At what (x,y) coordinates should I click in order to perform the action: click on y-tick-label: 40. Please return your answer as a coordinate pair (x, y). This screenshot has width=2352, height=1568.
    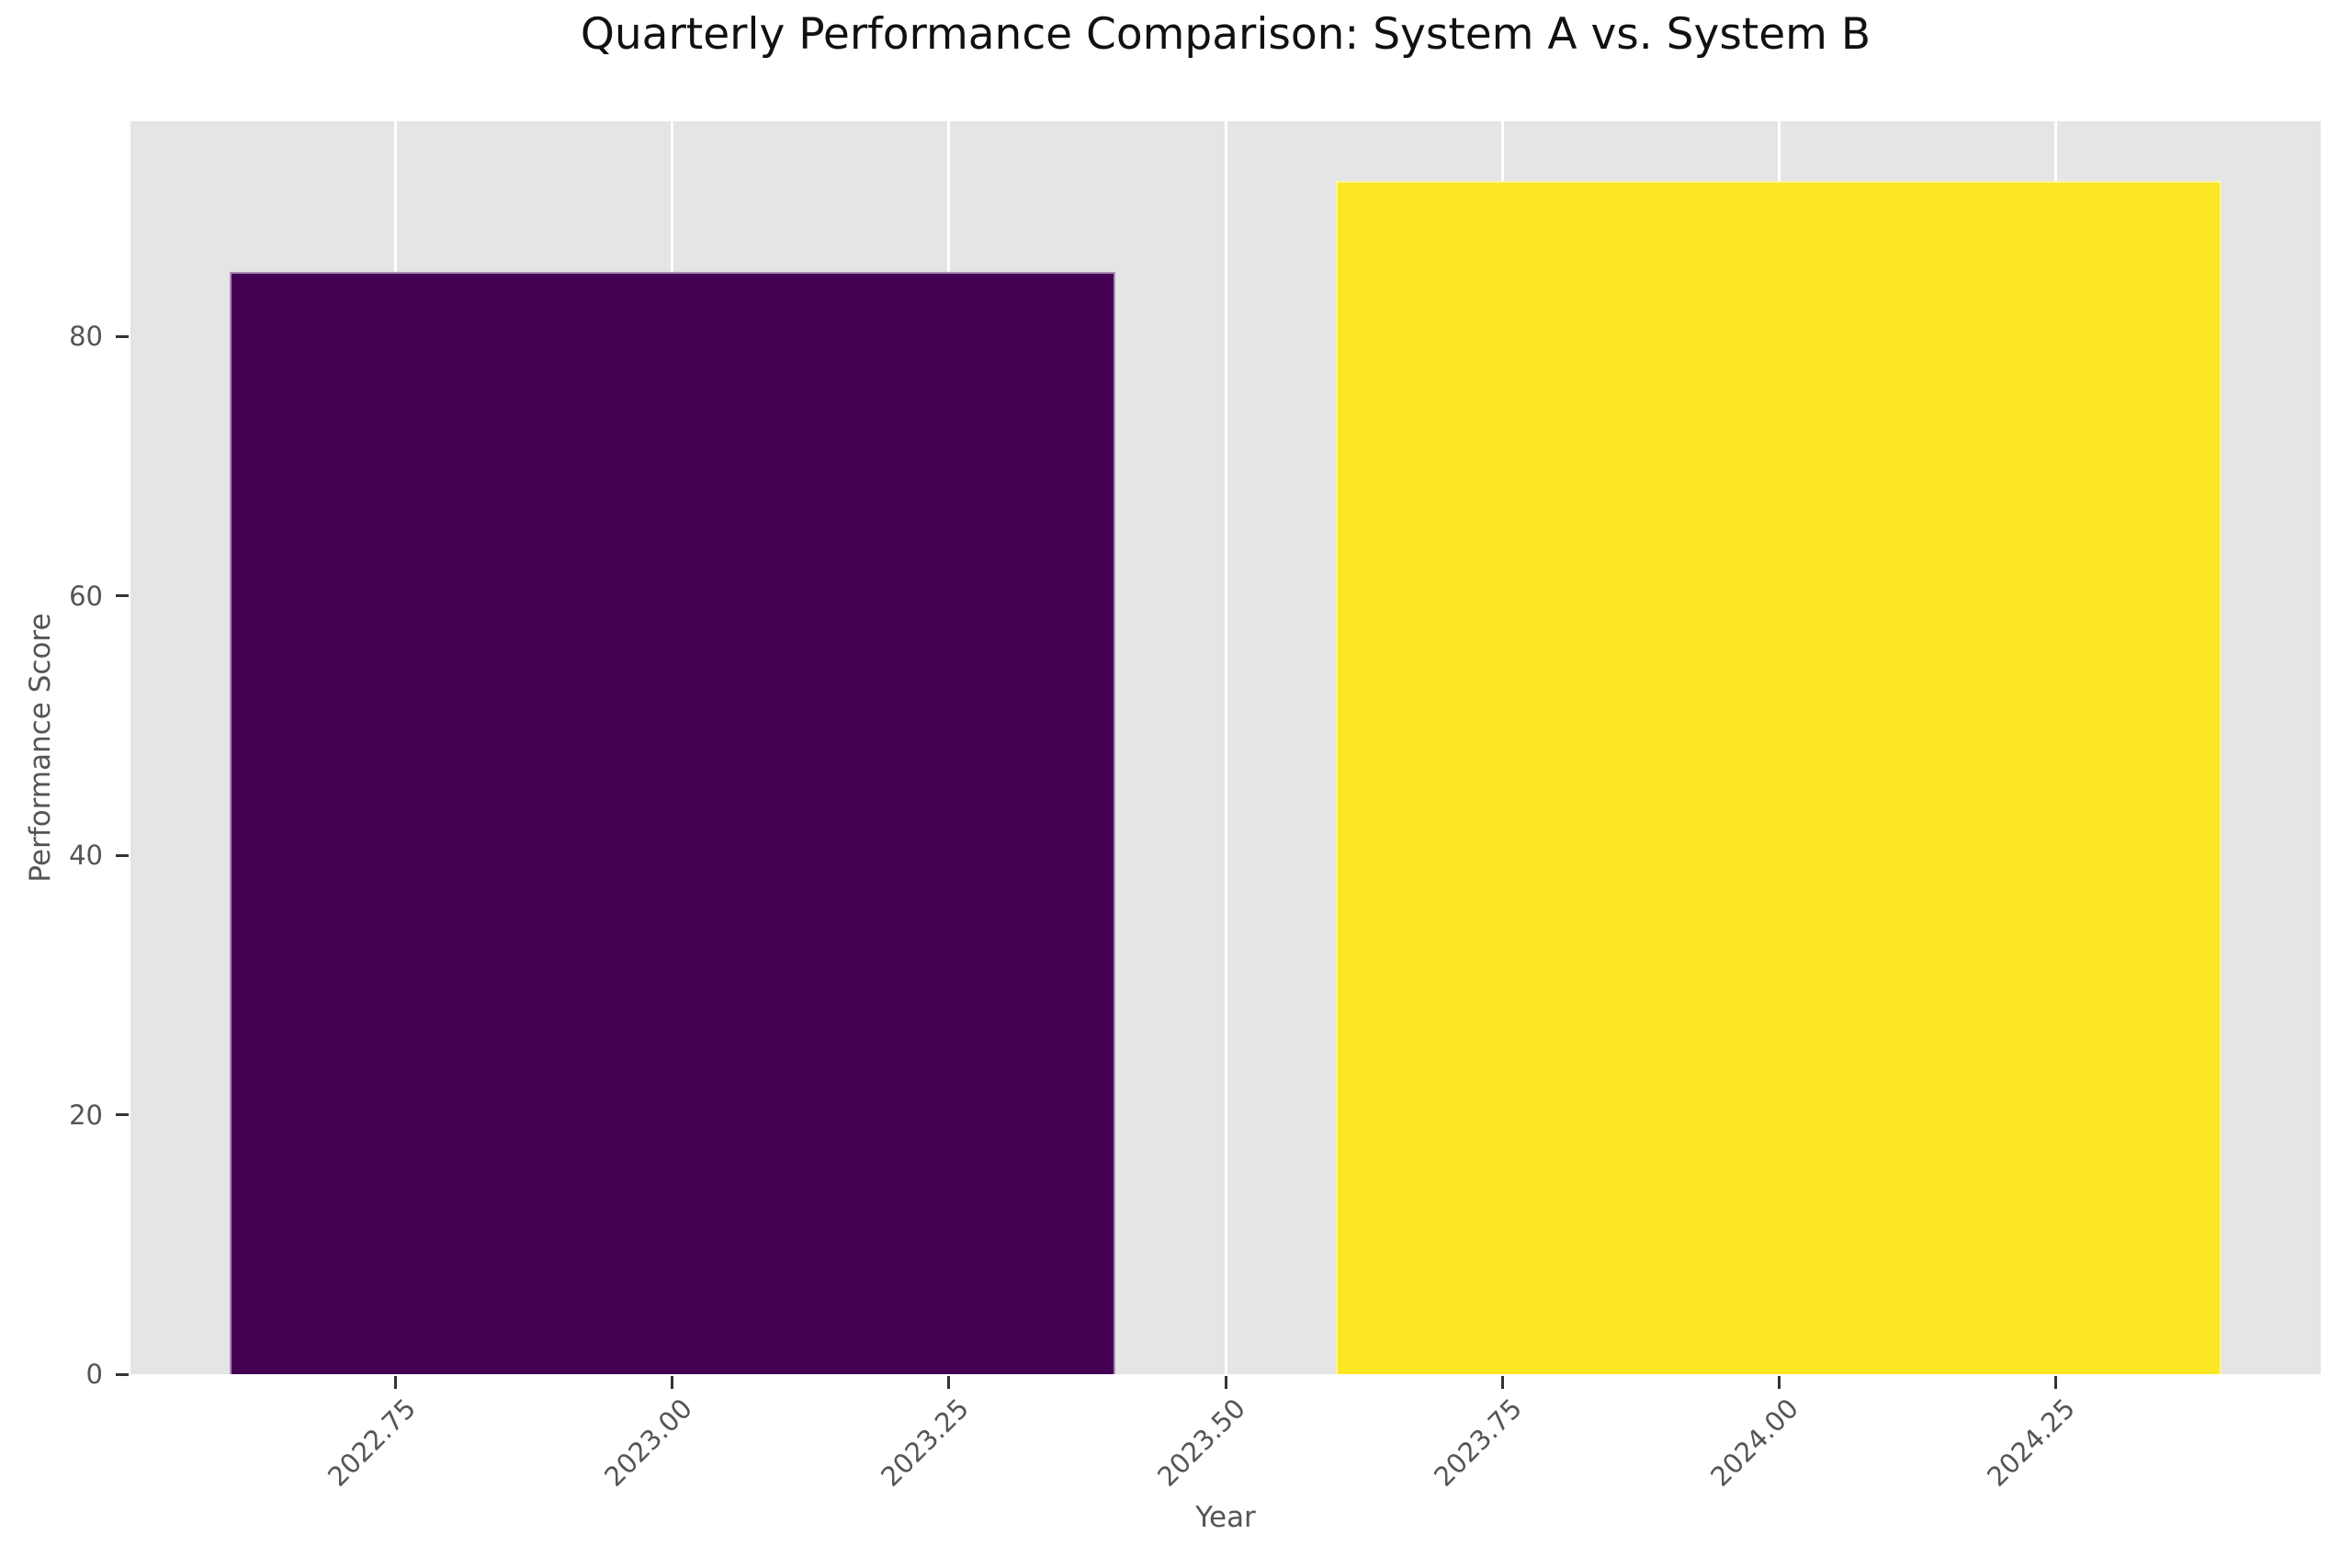
    Looking at the image, I should click on (86, 856).